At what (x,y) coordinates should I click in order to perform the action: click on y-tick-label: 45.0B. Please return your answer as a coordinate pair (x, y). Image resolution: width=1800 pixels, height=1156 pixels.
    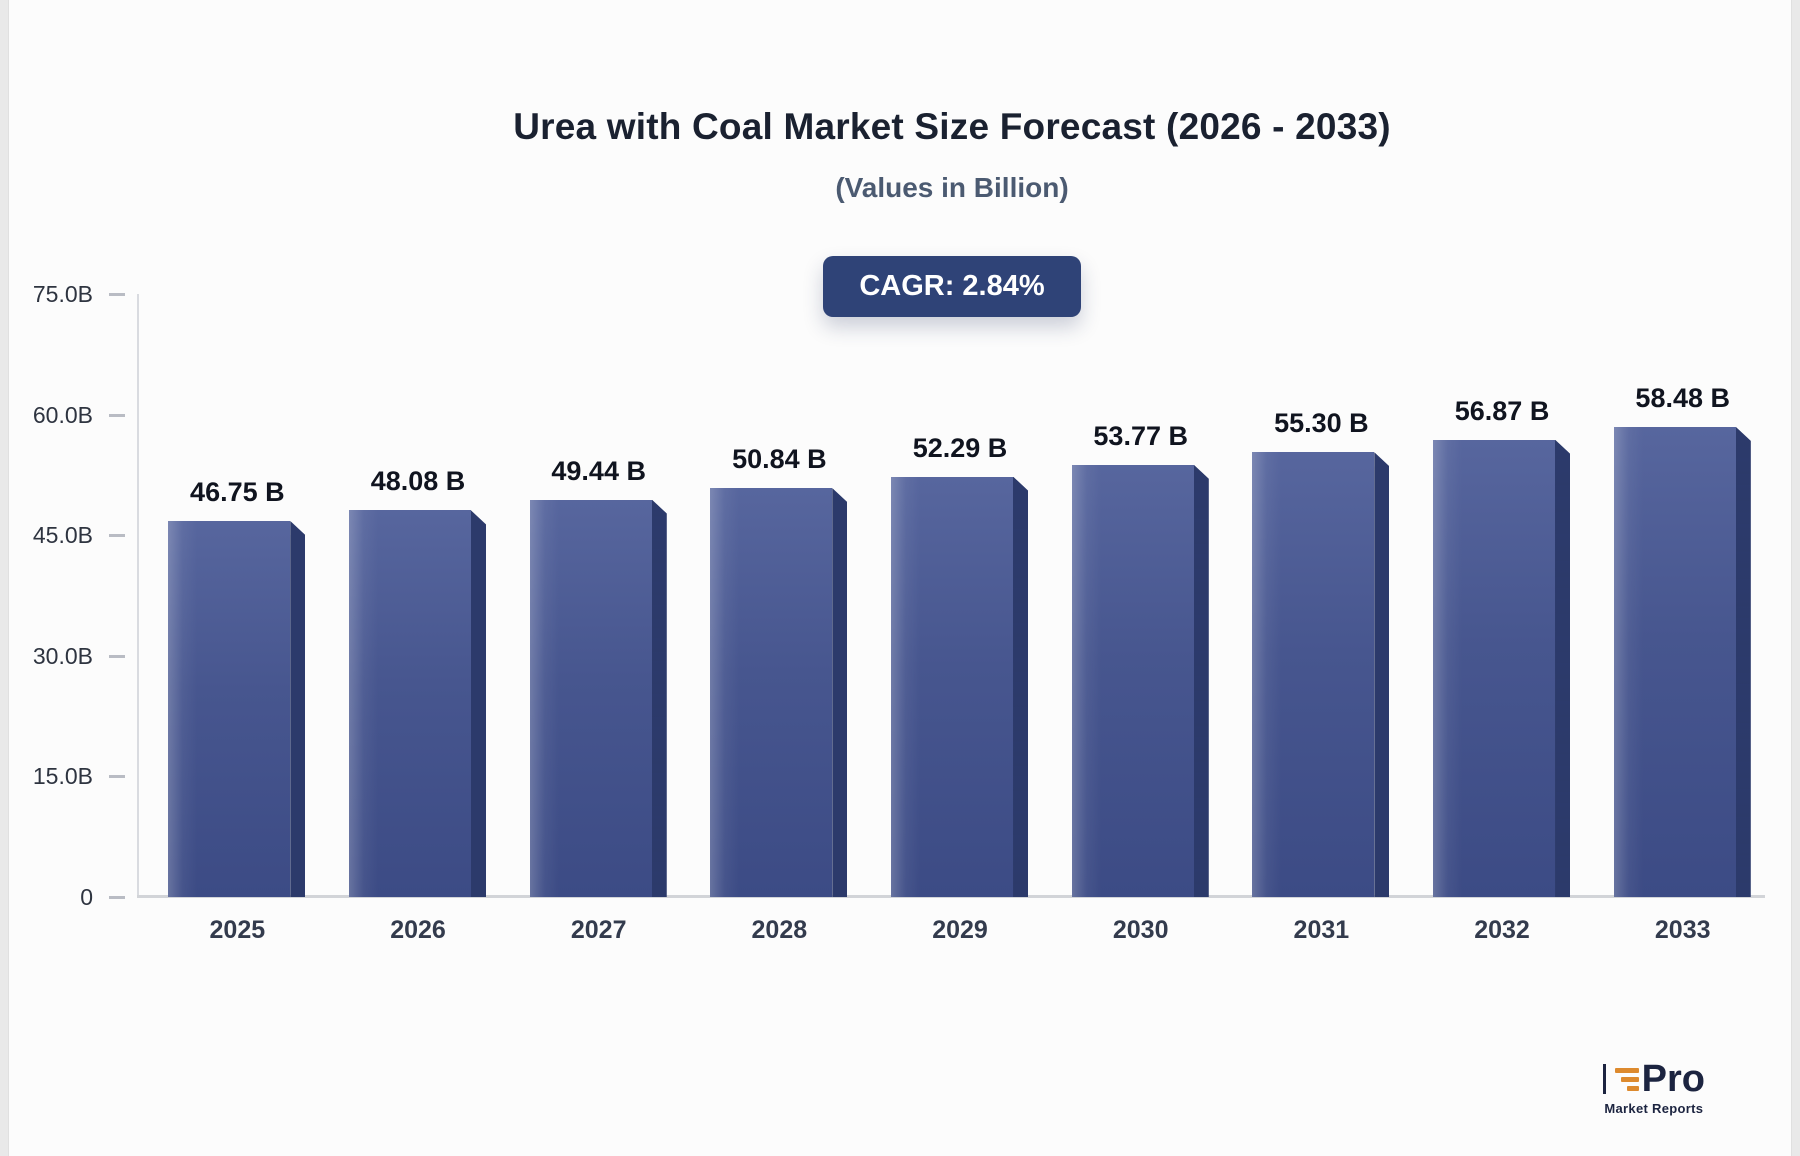
    Looking at the image, I should click on (62, 535).